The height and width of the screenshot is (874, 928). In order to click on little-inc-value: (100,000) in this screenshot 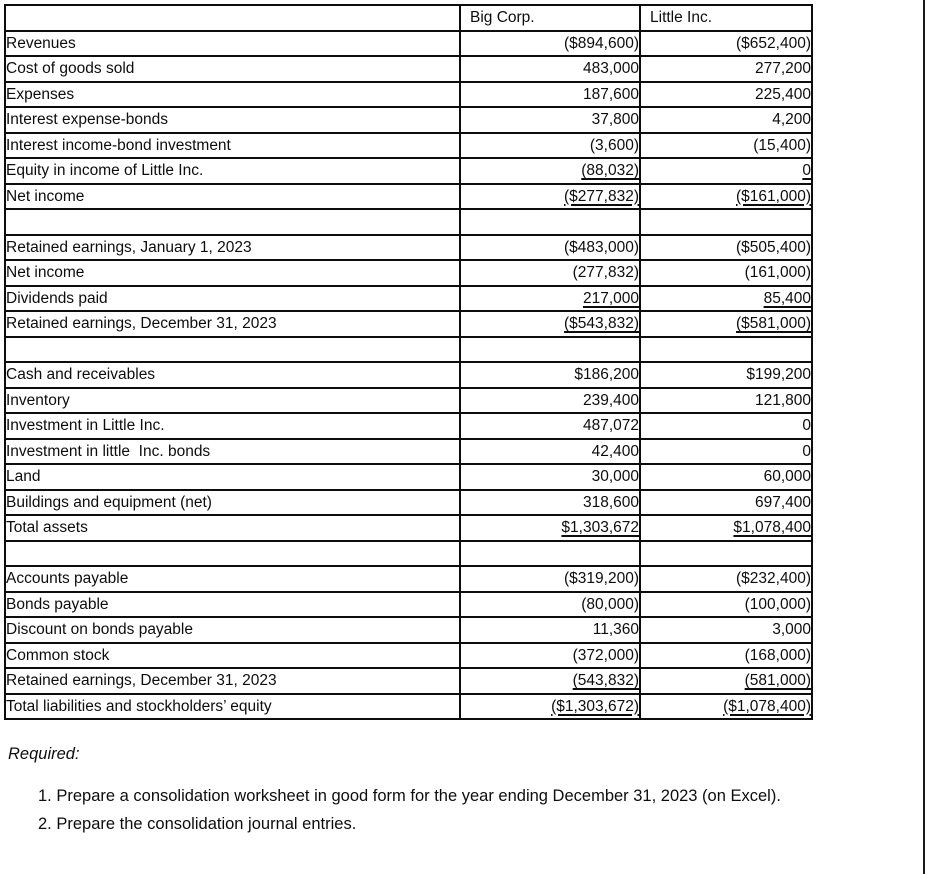, I will do `click(726, 604)`.